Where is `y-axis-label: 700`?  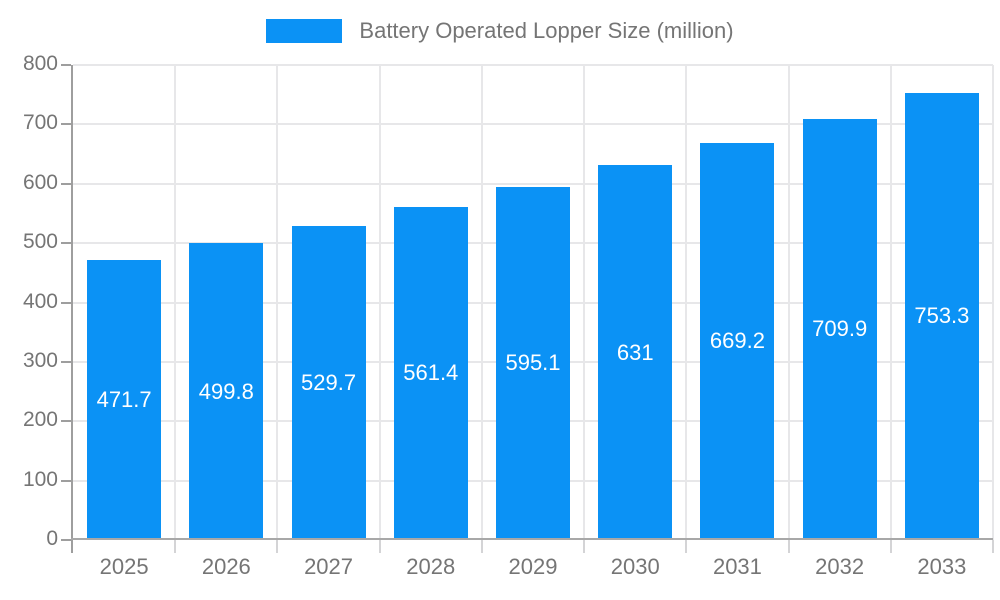 y-axis-label: 700 is located at coordinates (40, 123).